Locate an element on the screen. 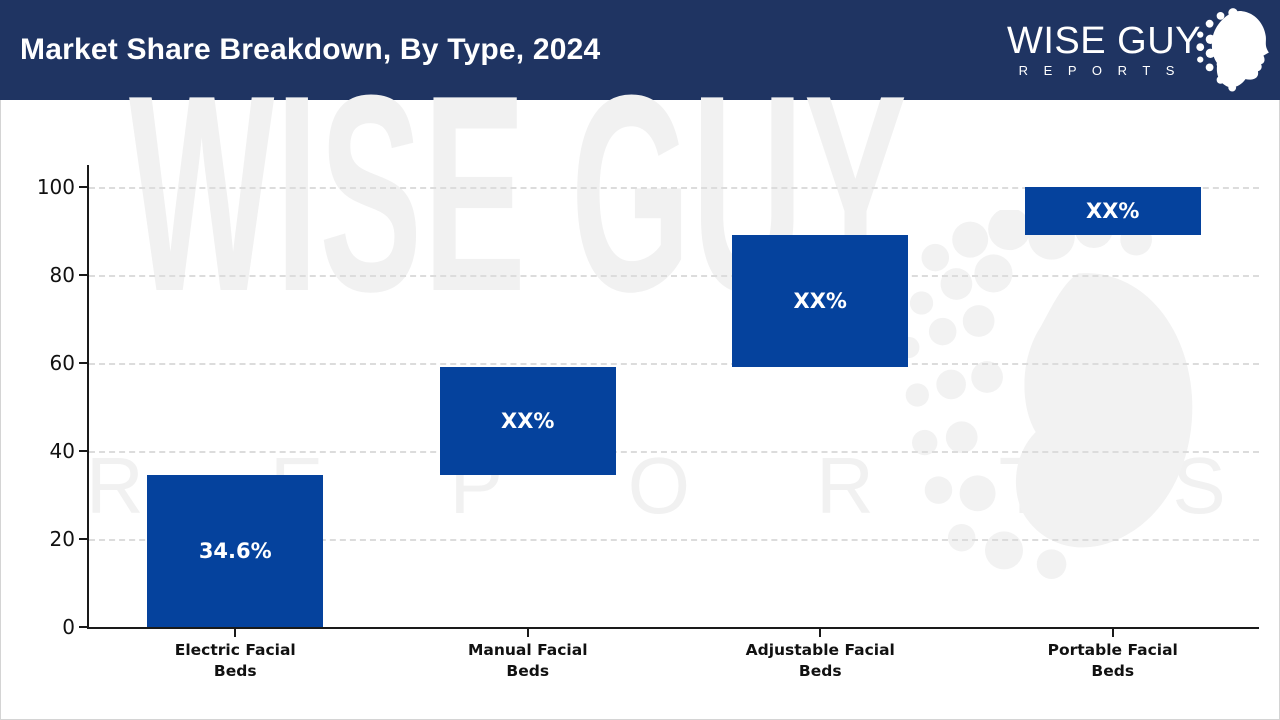 The image size is (1280, 720). category-label: Electric Facial Beds is located at coordinates (235, 660).